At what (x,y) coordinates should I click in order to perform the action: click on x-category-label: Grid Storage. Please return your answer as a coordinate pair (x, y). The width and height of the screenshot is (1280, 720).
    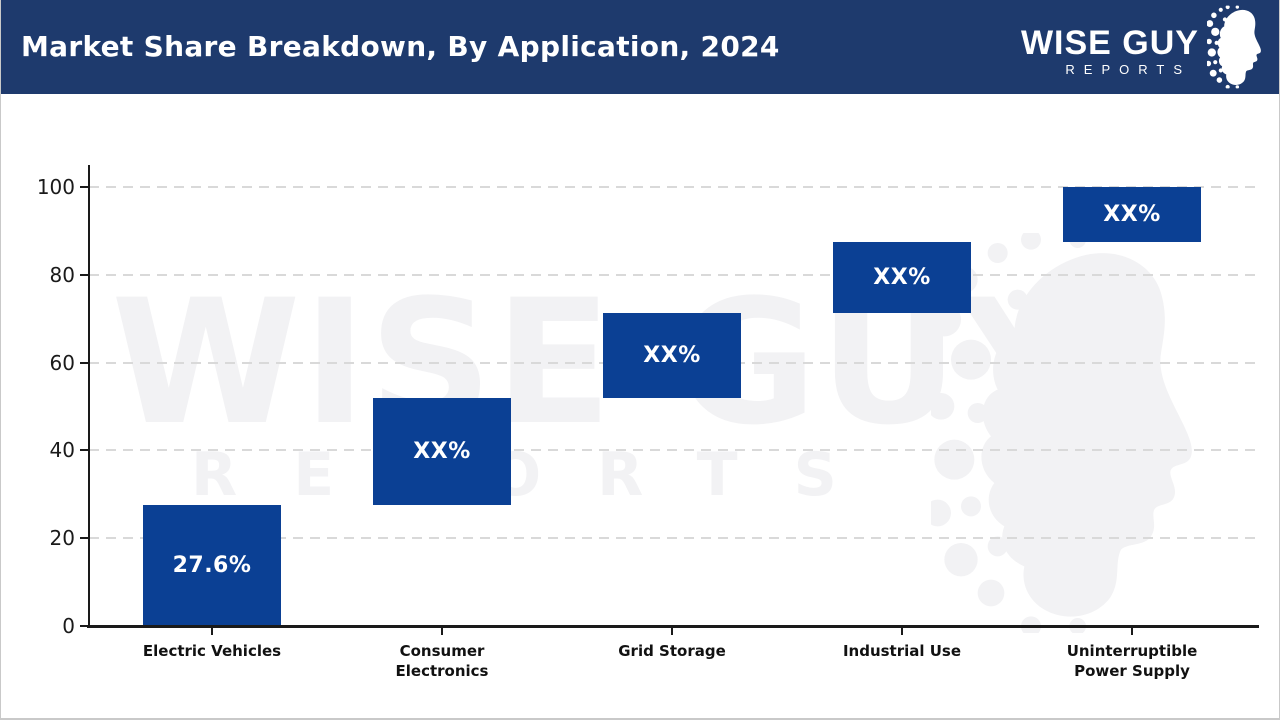
    Looking at the image, I should click on (672, 651).